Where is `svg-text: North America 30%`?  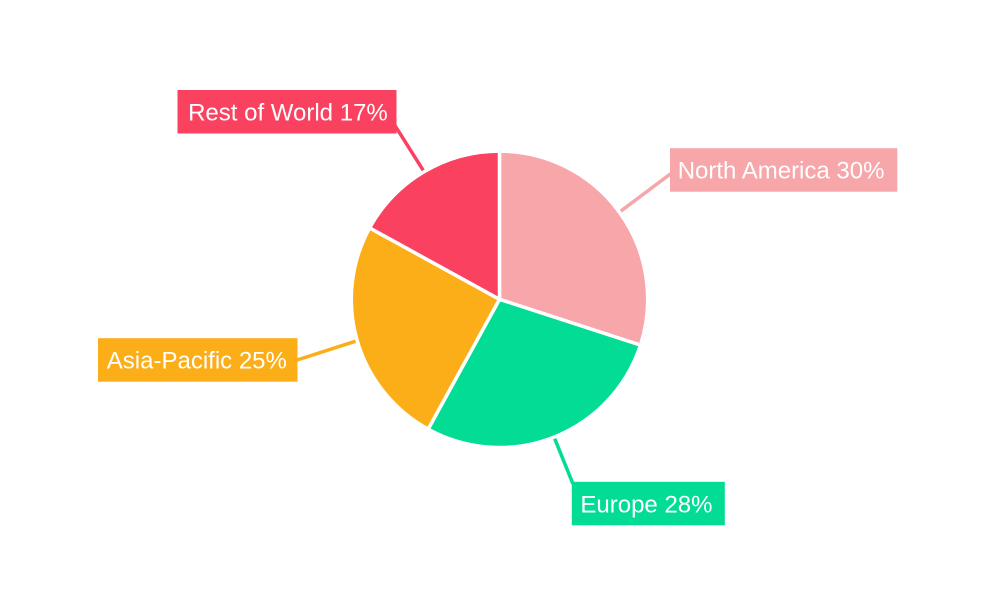
svg-text: North America 30% is located at coordinates (781, 171).